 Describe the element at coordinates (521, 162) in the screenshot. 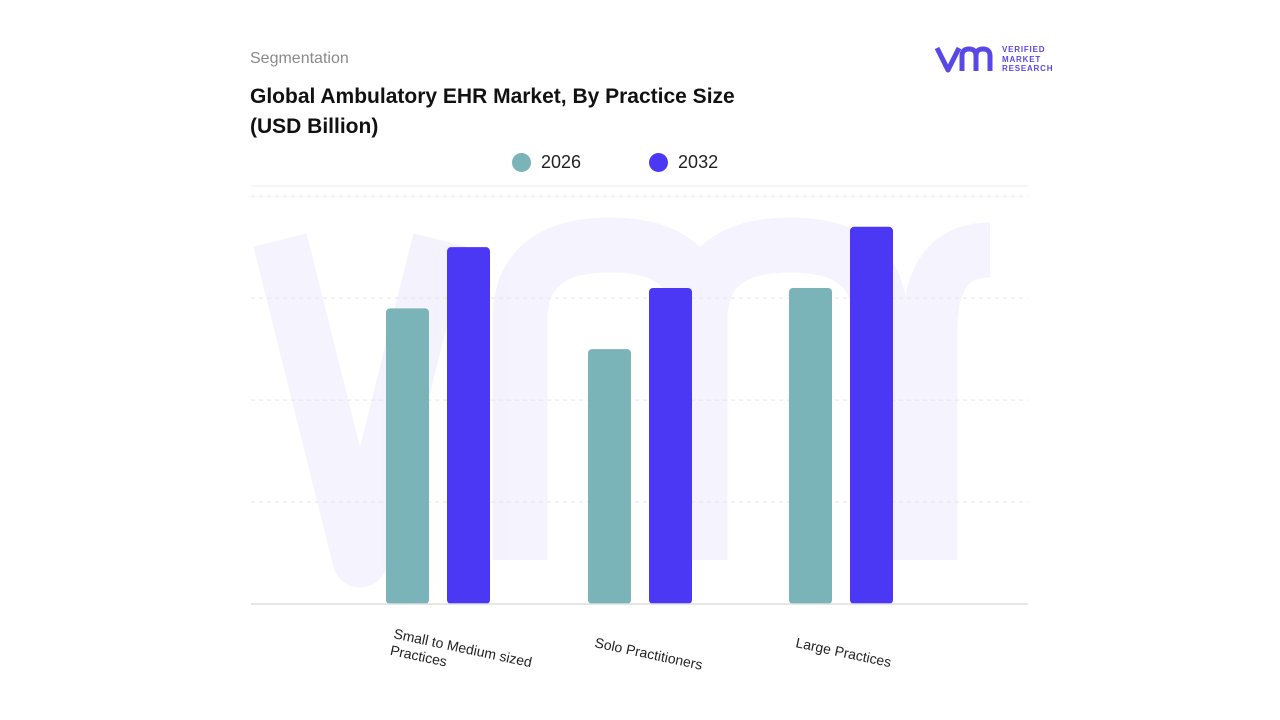

I see `legend-swatch-2026` at that location.